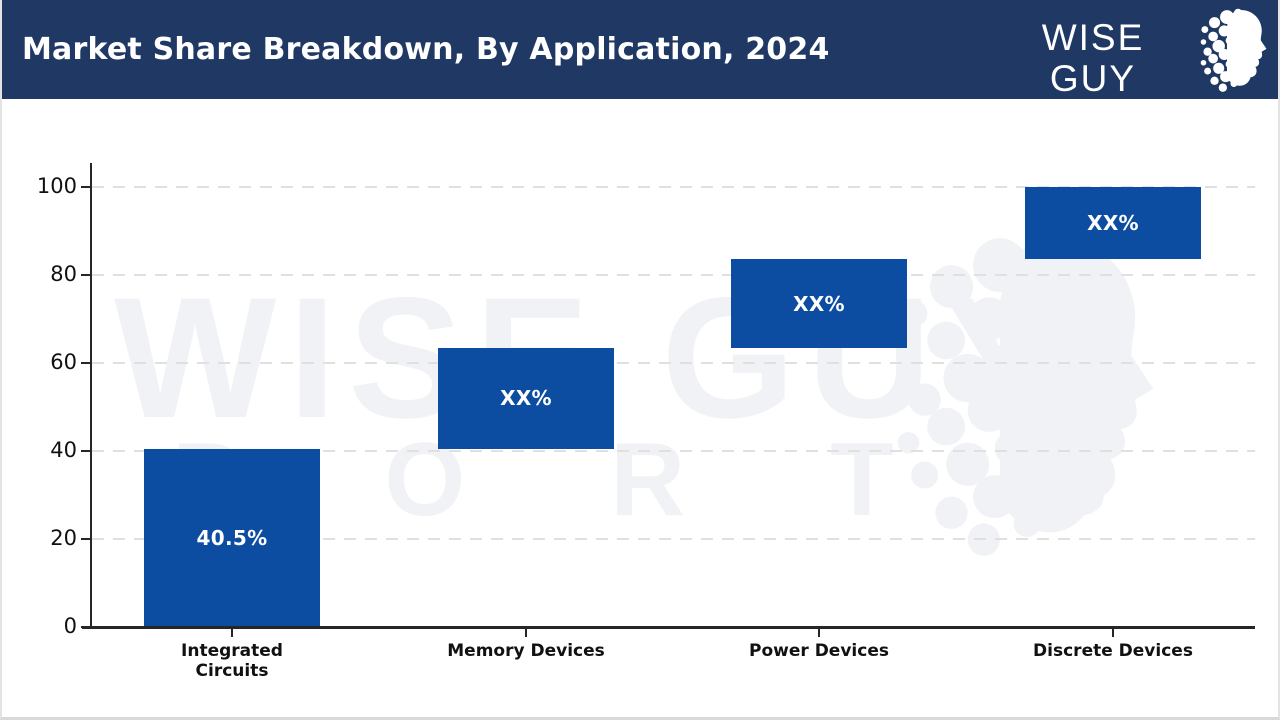 Image resolution: width=1280 pixels, height=720 pixels. Describe the element at coordinates (63, 537) in the screenshot. I see `y-tick-label: 20` at that location.